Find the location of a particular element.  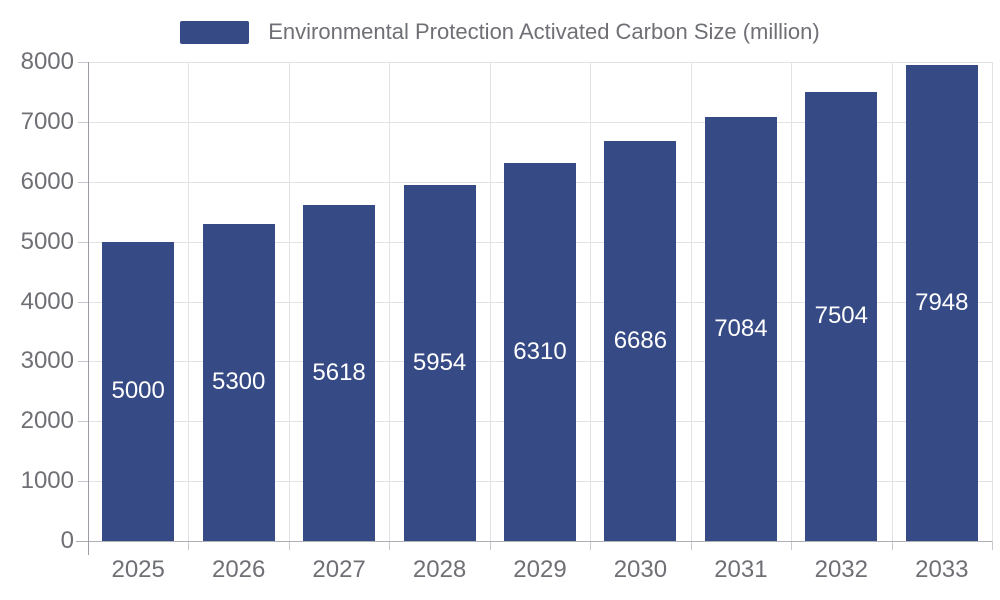

bar-value-label: 7948 is located at coordinates (942, 302).